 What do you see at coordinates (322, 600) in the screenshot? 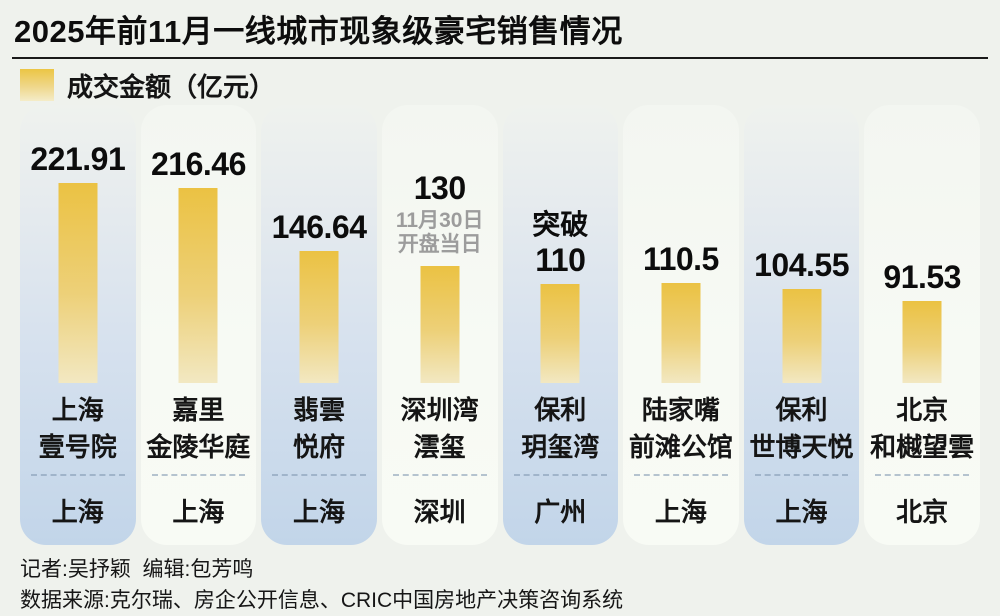
I see `footer-source: 数据来源:克尔瑞、房企公开信息、CRIC中国房地产决策咨询系统` at bounding box center [322, 600].